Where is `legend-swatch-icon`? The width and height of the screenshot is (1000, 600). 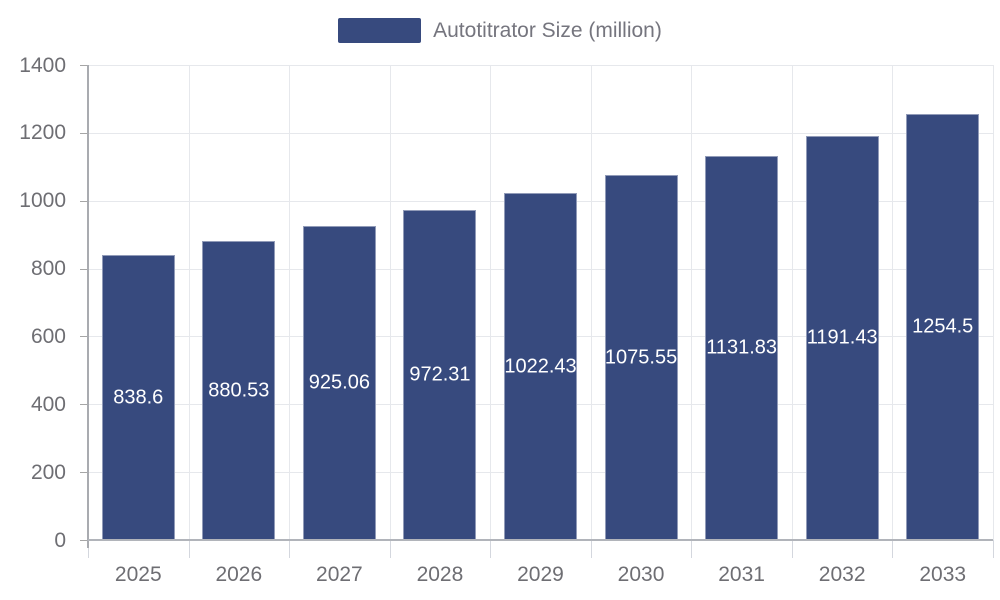
legend-swatch-icon is located at coordinates (380, 30).